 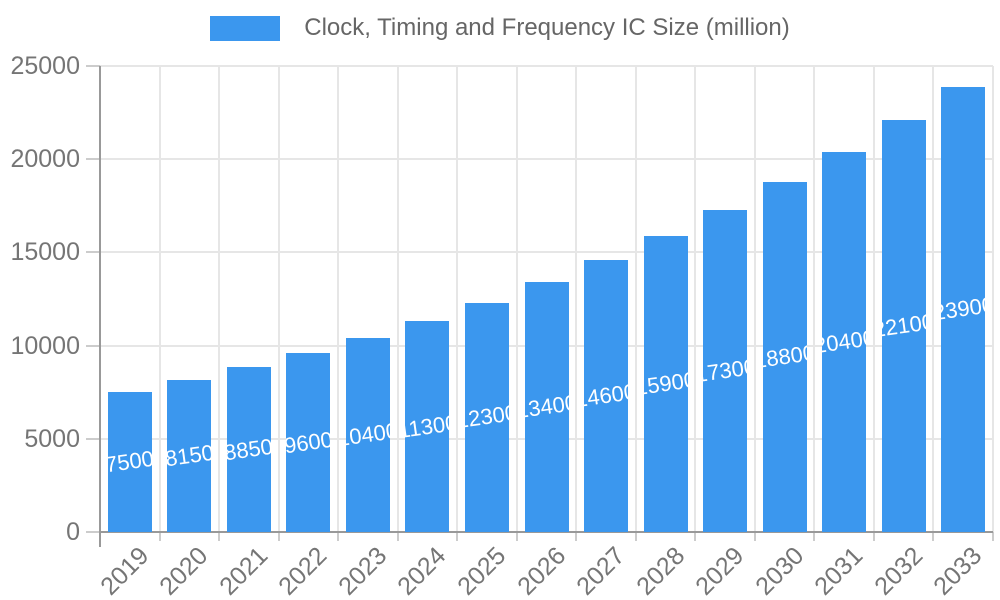 I want to click on bar-value-label: 14600, so click(x=606, y=395).